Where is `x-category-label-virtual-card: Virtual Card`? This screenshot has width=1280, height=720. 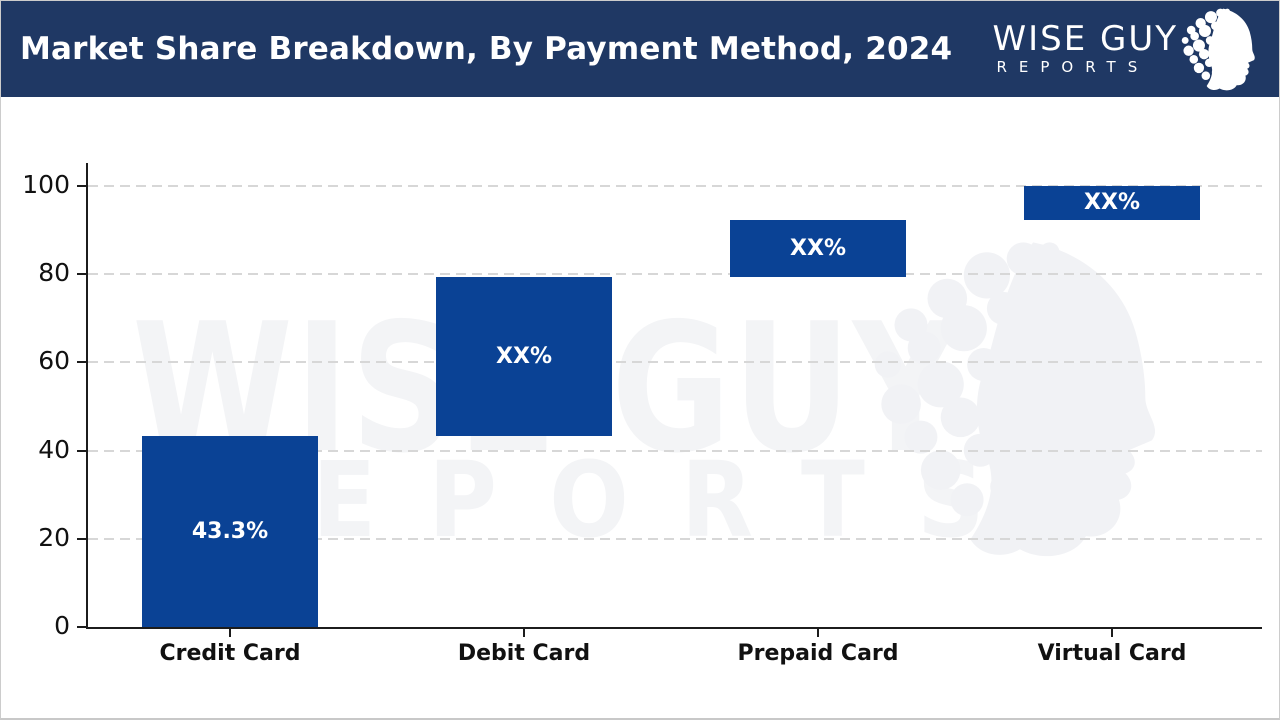 x-category-label-virtual-card: Virtual Card is located at coordinates (1112, 653).